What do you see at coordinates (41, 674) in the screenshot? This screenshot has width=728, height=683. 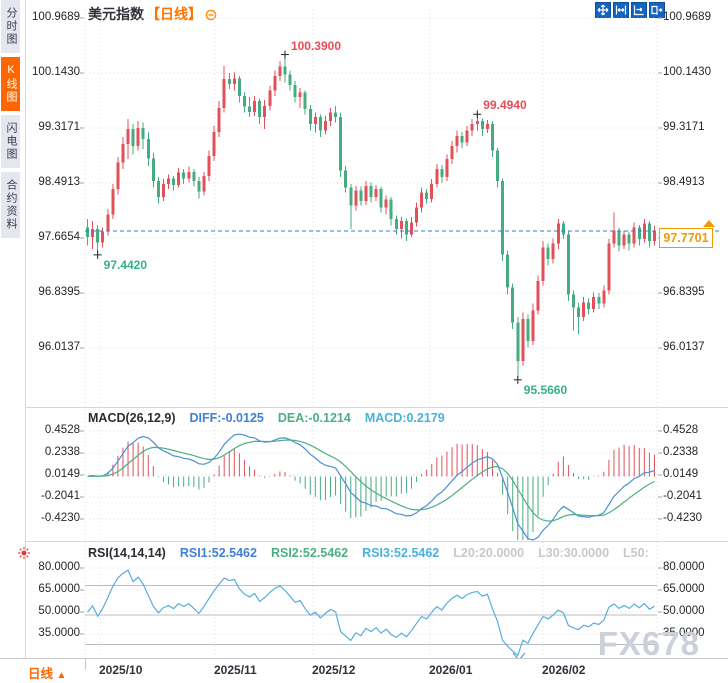 I see `period-label: 日线` at bounding box center [41, 674].